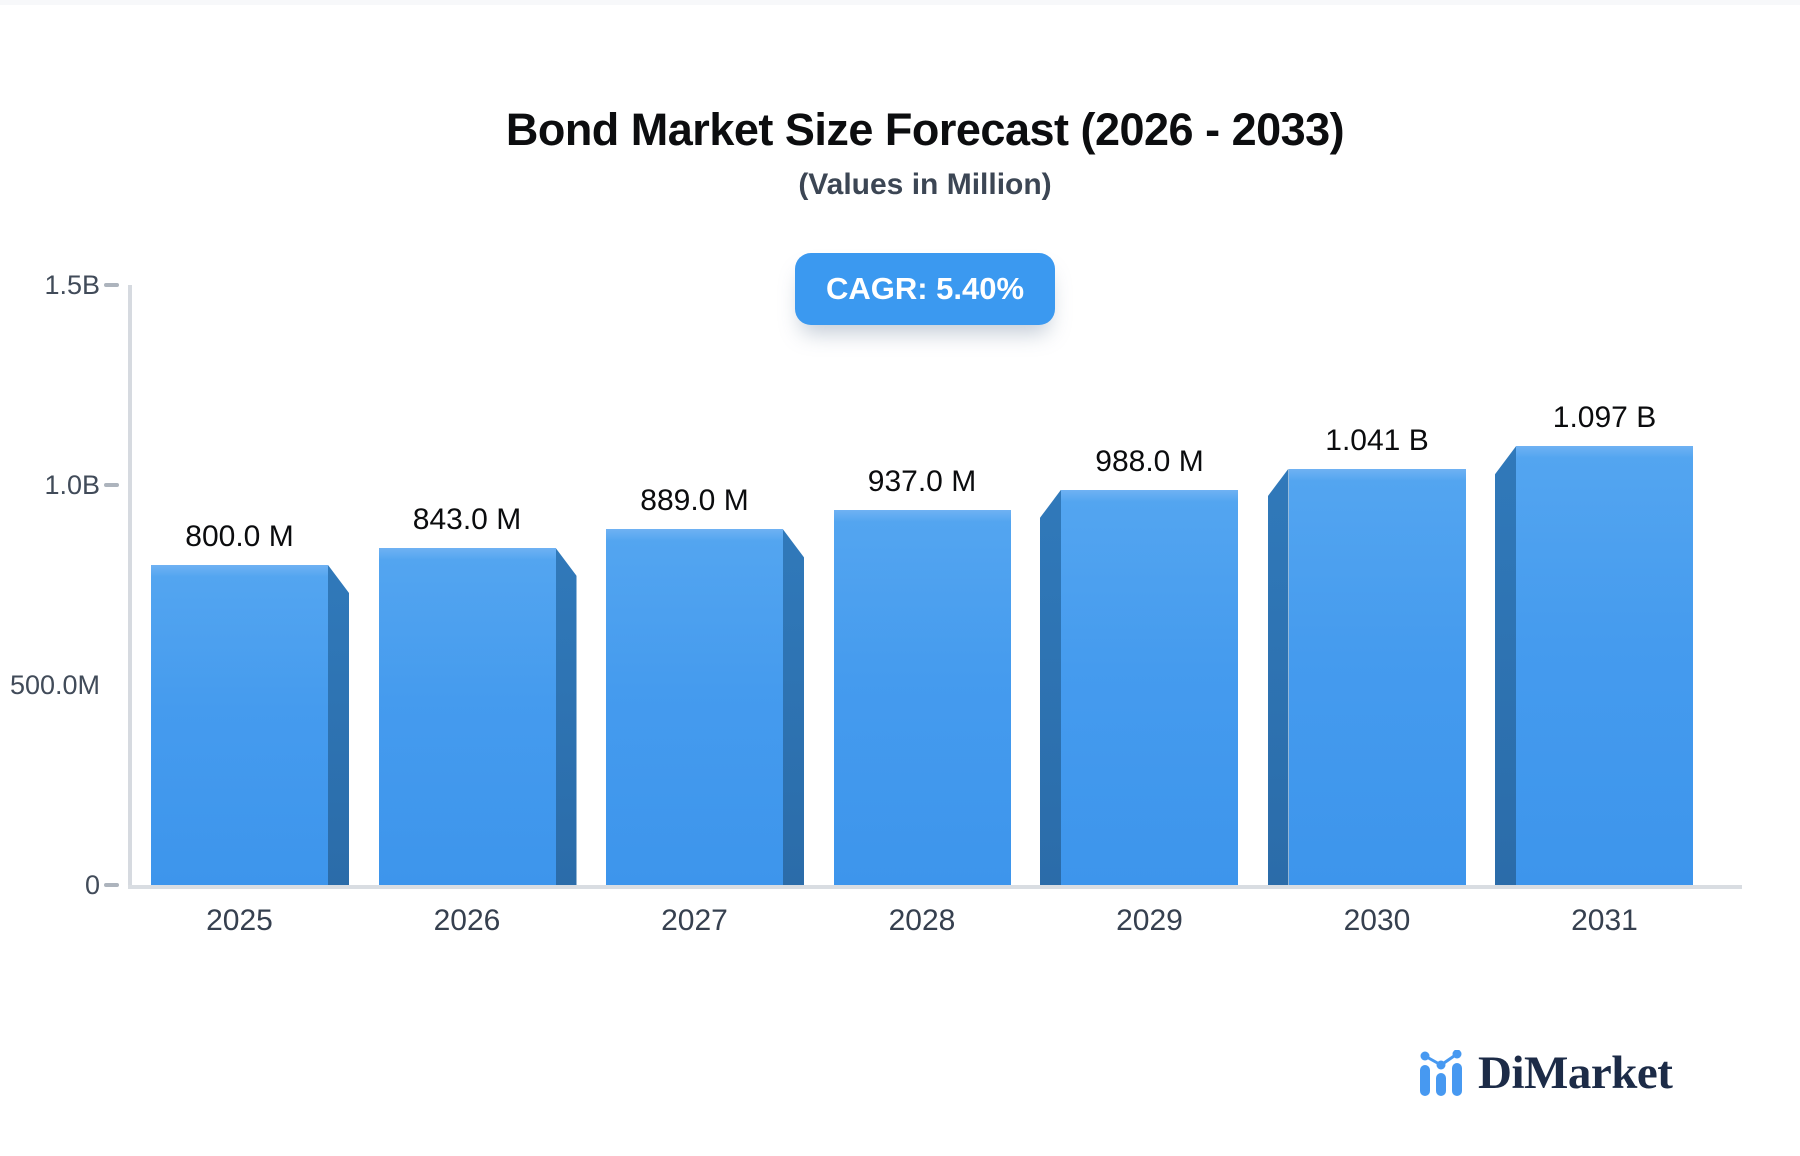  What do you see at coordinates (1377, 676) in the screenshot?
I see `bar-2030` at bounding box center [1377, 676].